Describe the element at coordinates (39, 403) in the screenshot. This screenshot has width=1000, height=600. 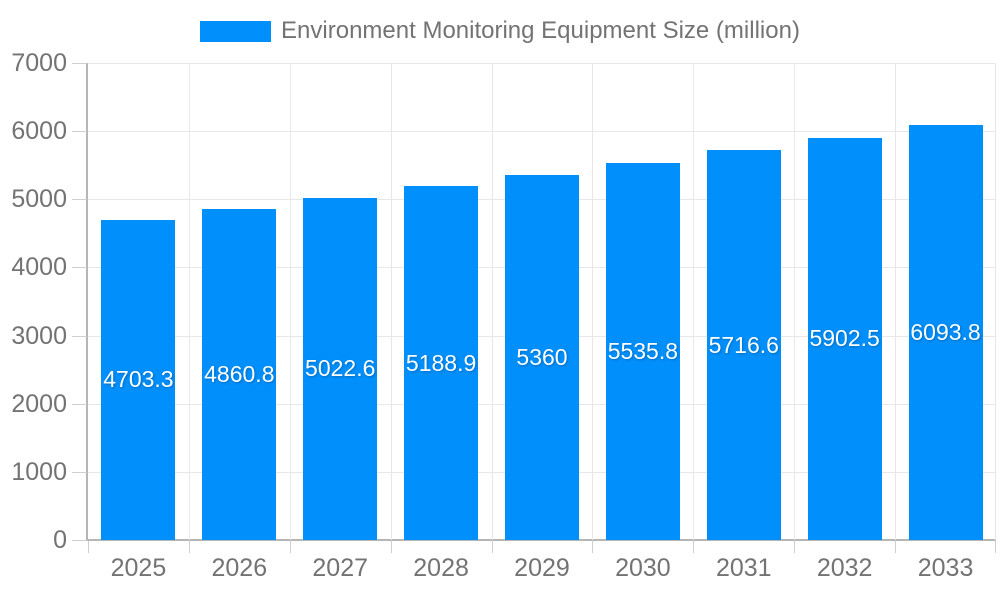
I see `y-axis-label: 2000` at that location.